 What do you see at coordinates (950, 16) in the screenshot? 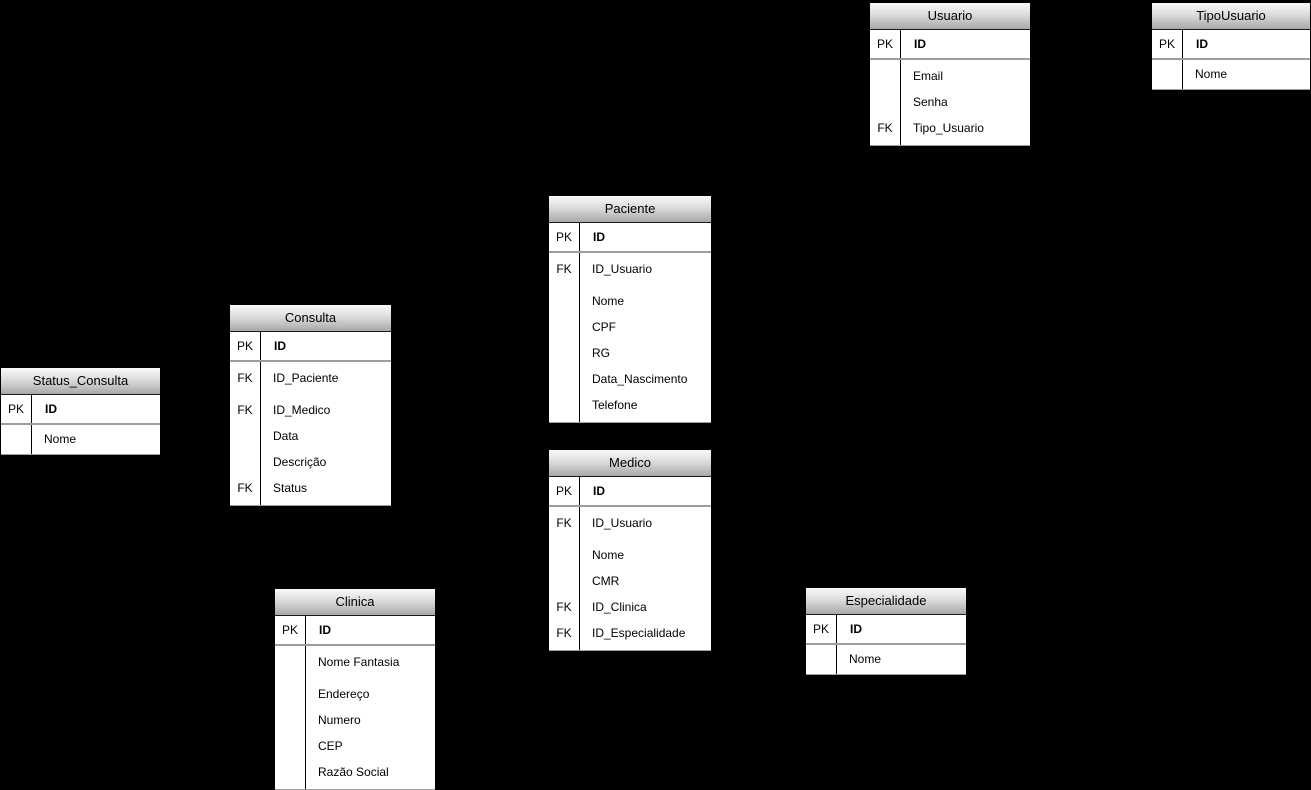
I see `entity-title: Usuario` at bounding box center [950, 16].